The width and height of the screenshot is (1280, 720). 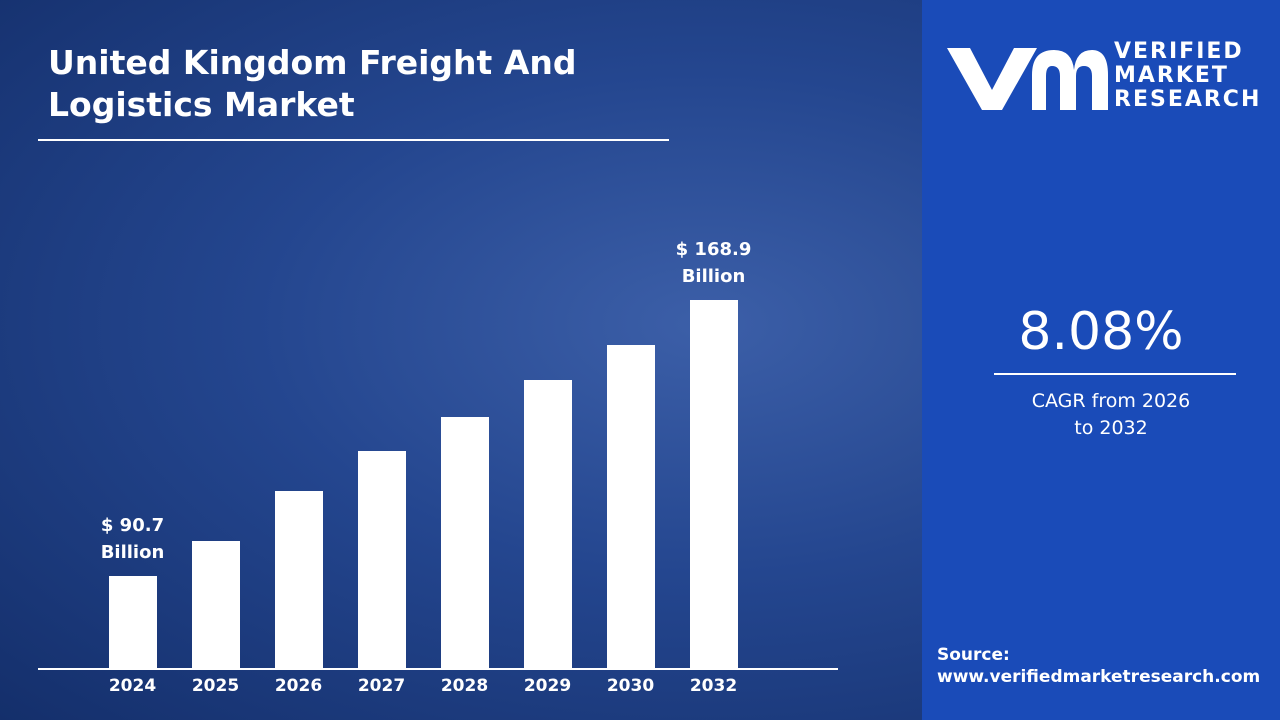 I want to click on cagr-caption: CAGR from 2026 to 2032, so click(x=1111, y=414).